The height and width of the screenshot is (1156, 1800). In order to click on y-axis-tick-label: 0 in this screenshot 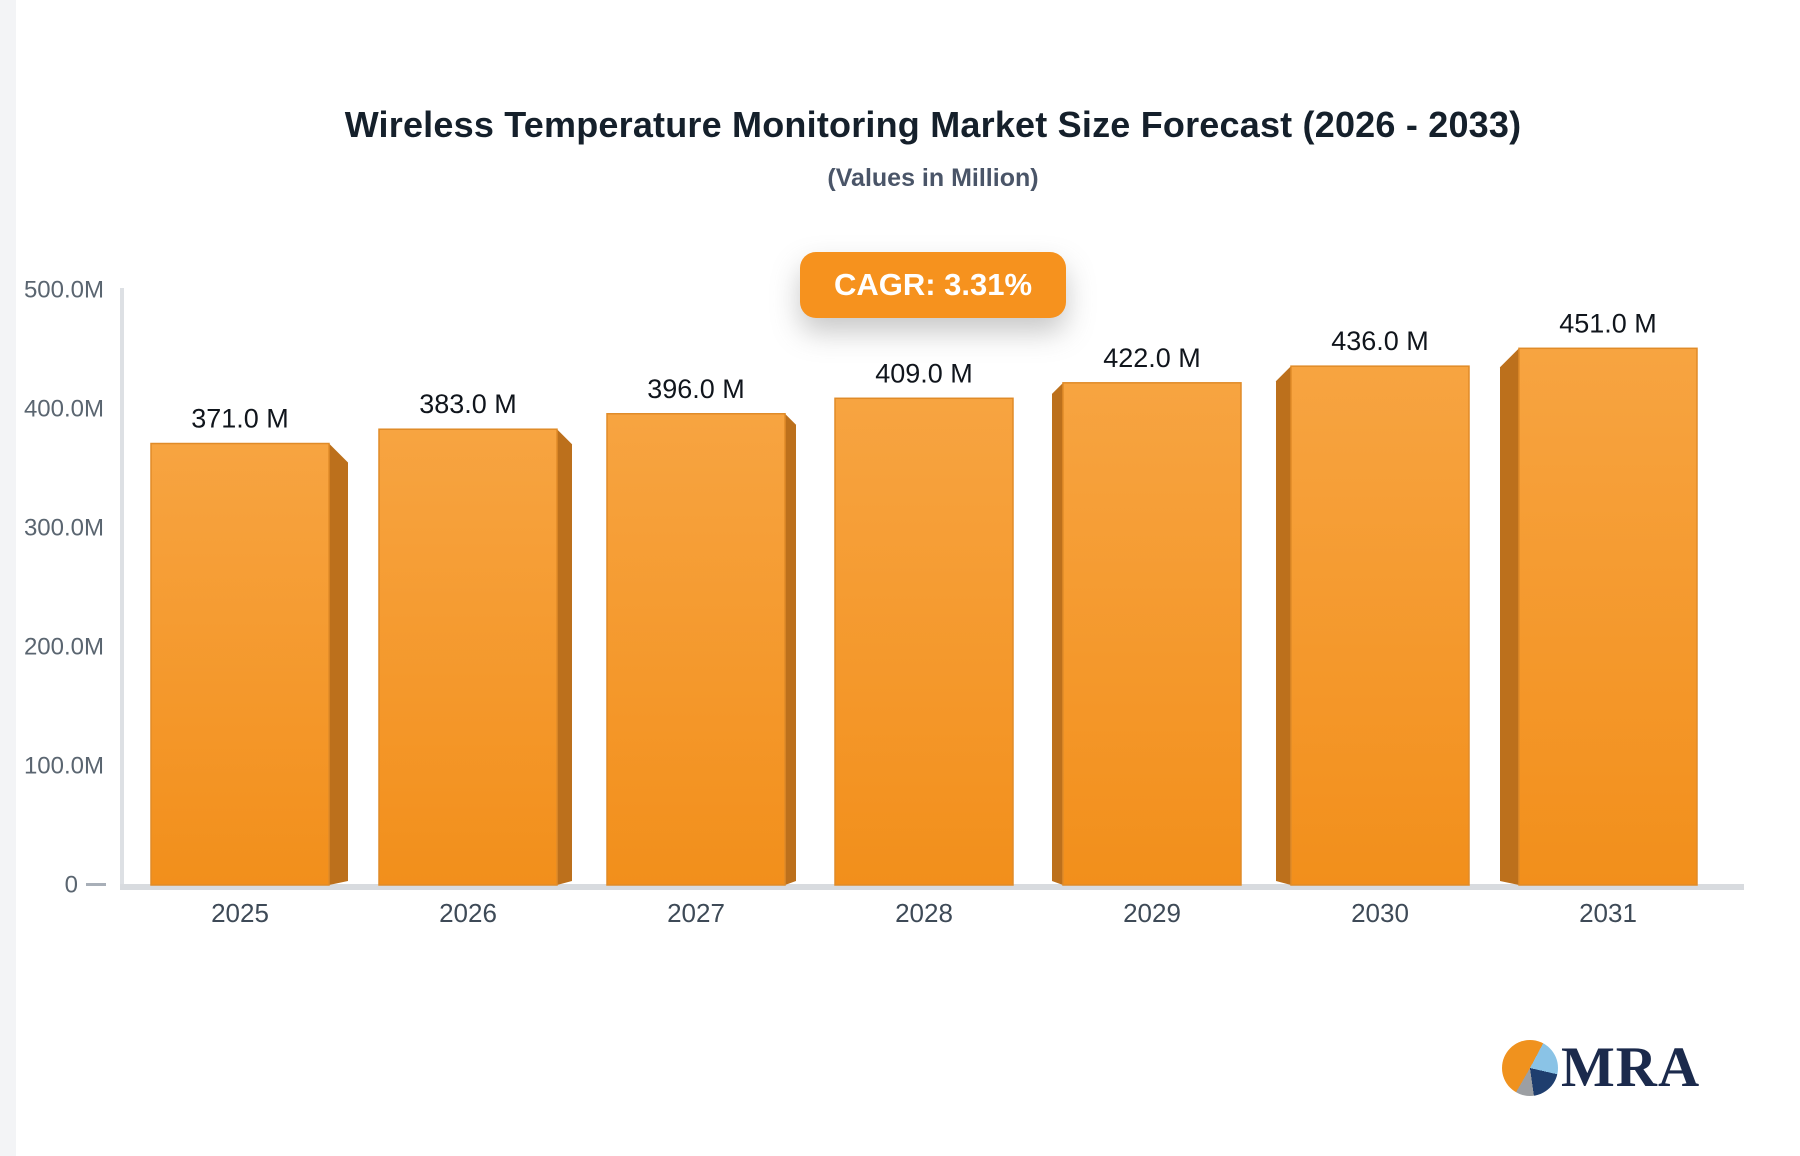, I will do `click(71, 885)`.